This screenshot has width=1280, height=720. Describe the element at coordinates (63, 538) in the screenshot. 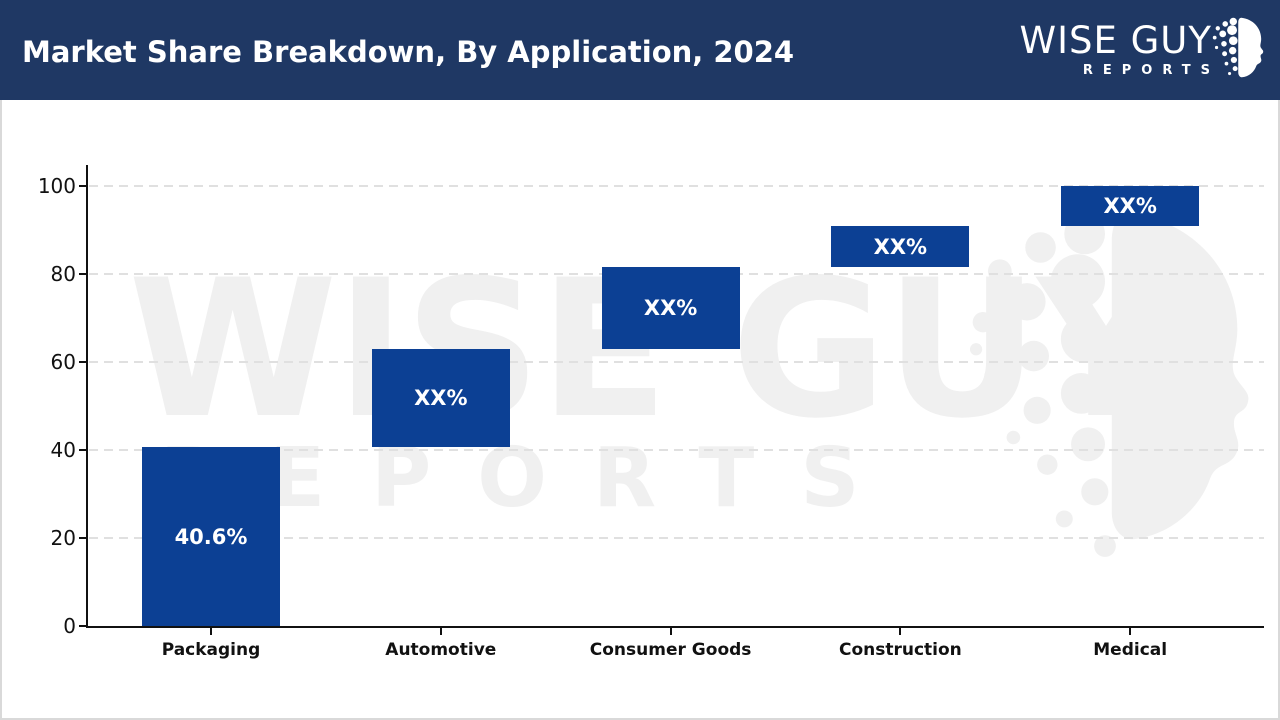

I see `y-axis-tick-label: 20` at that location.